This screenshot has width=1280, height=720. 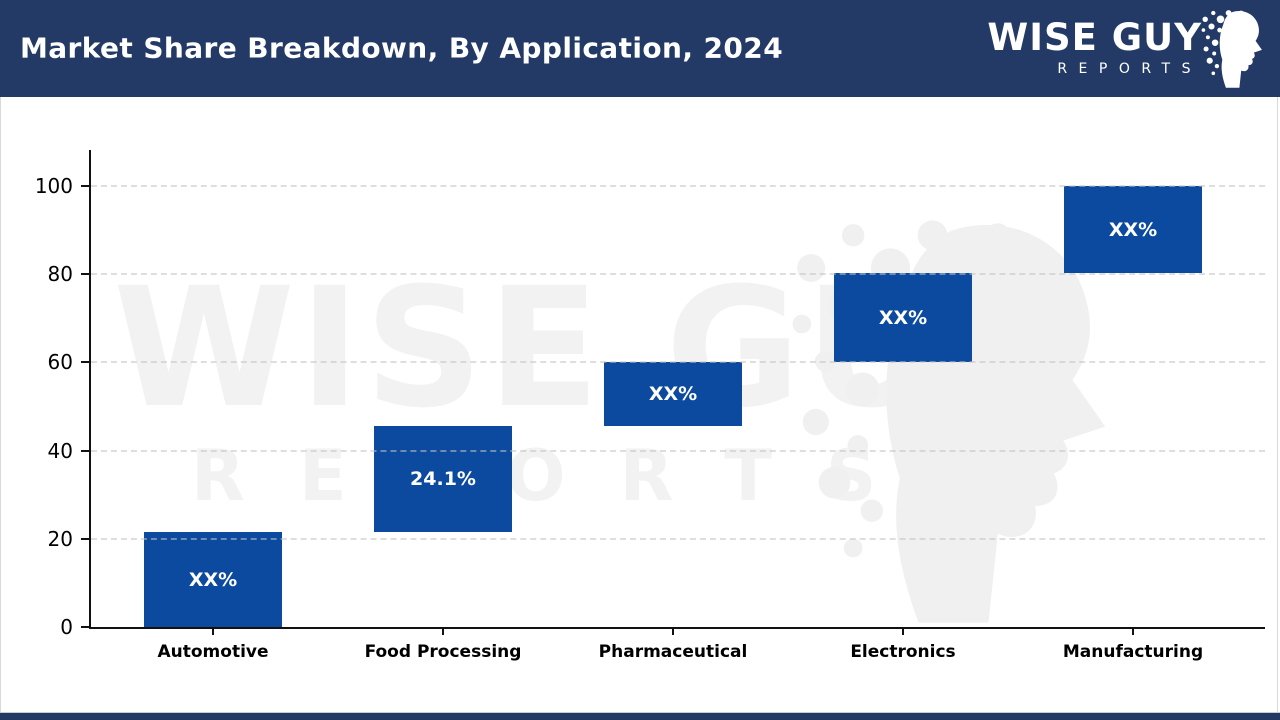 I want to click on x-category-label: Food Processing, so click(x=443, y=652).